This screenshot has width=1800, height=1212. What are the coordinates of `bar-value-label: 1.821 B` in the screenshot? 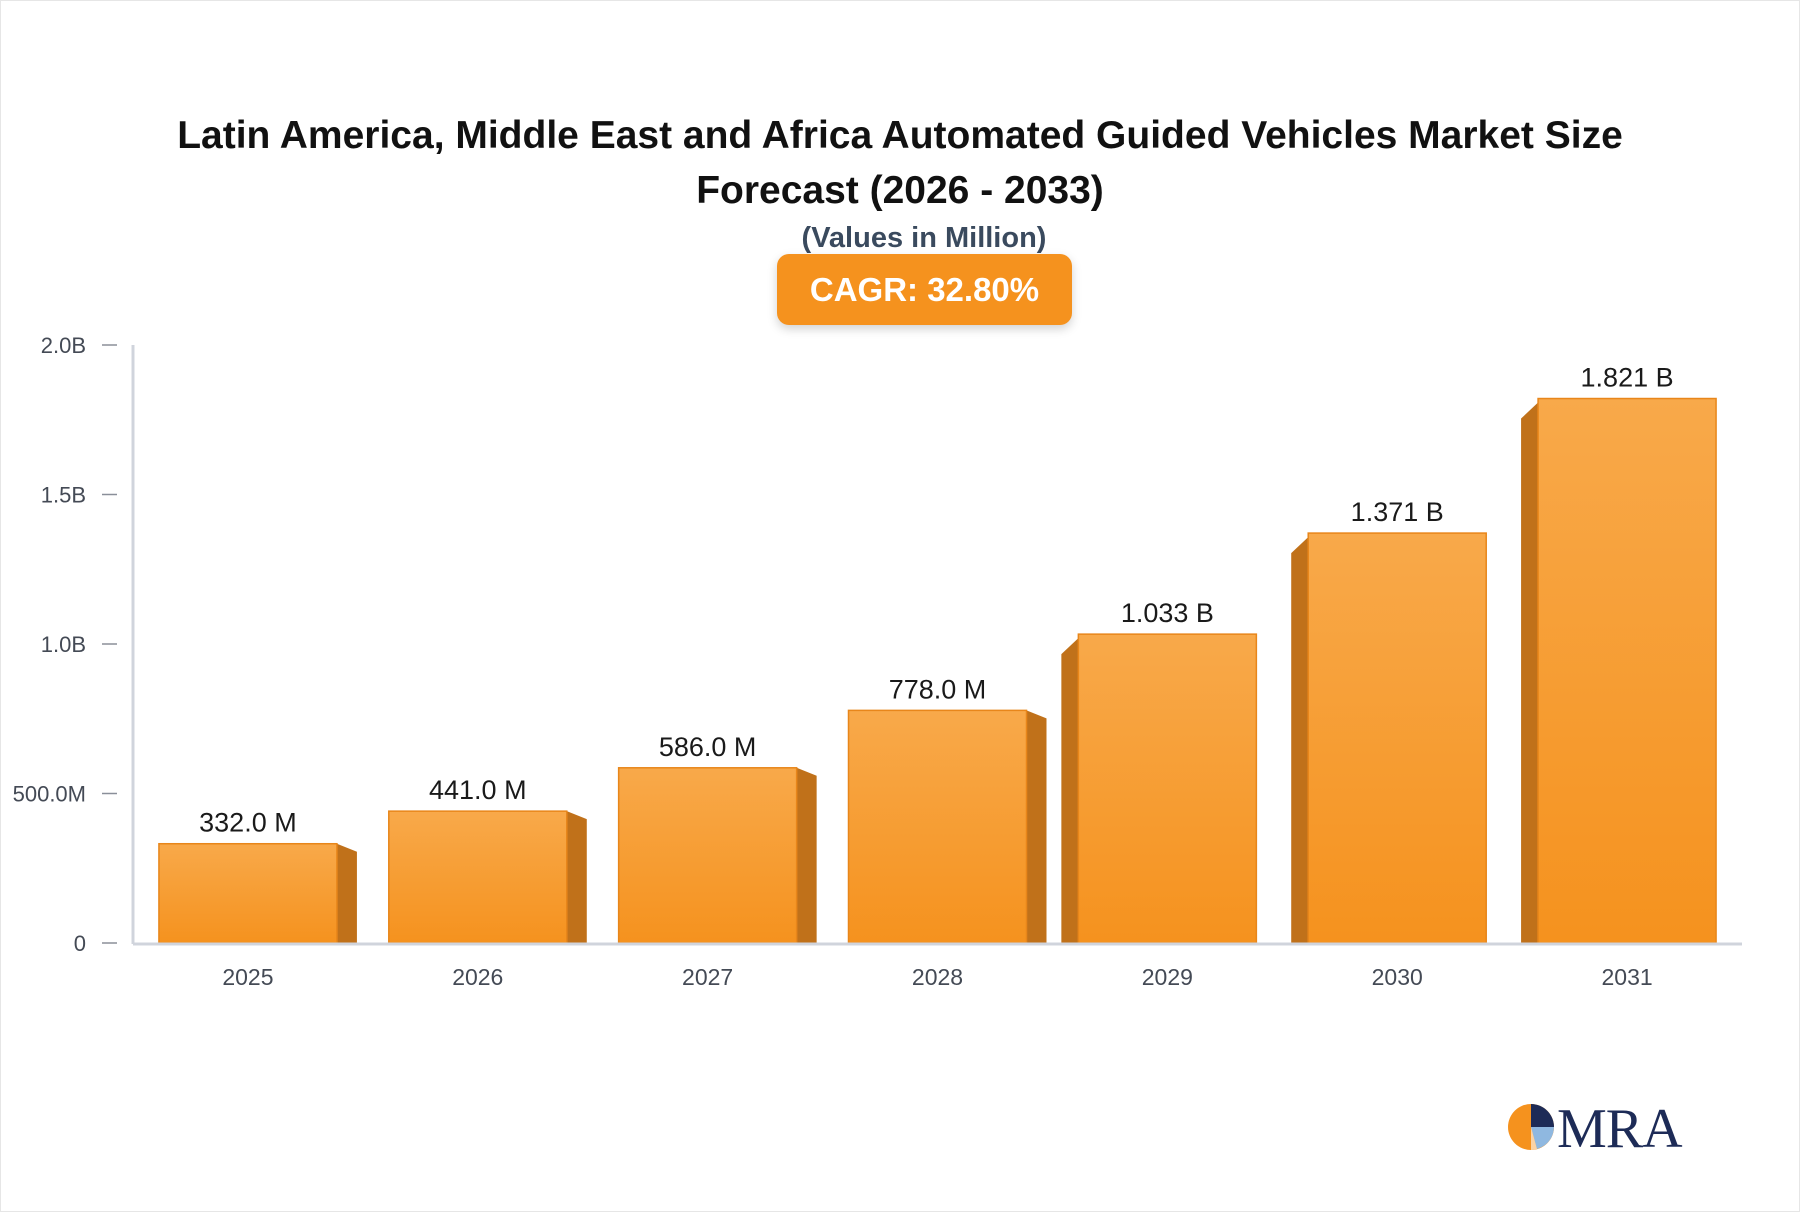 It's located at (1627, 378).